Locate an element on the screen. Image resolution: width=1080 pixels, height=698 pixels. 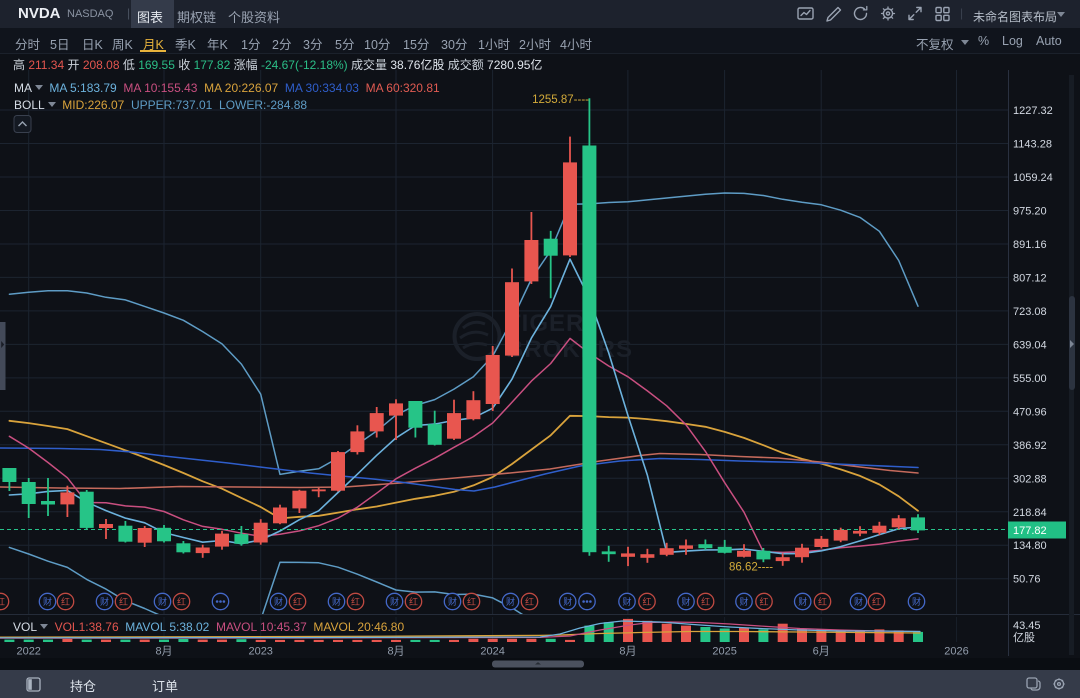
svg-text: 50.76 is located at coordinates (1027, 580).